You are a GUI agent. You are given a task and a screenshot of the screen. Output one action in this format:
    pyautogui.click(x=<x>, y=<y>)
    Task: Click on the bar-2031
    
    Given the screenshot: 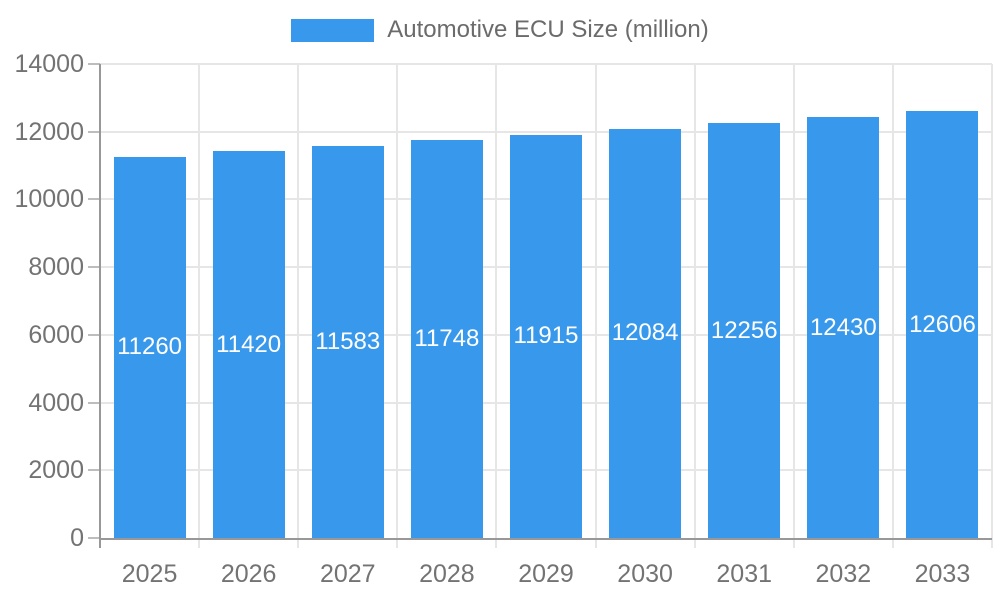 What is the action you would take?
    pyautogui.click(x=744, y=330)
    